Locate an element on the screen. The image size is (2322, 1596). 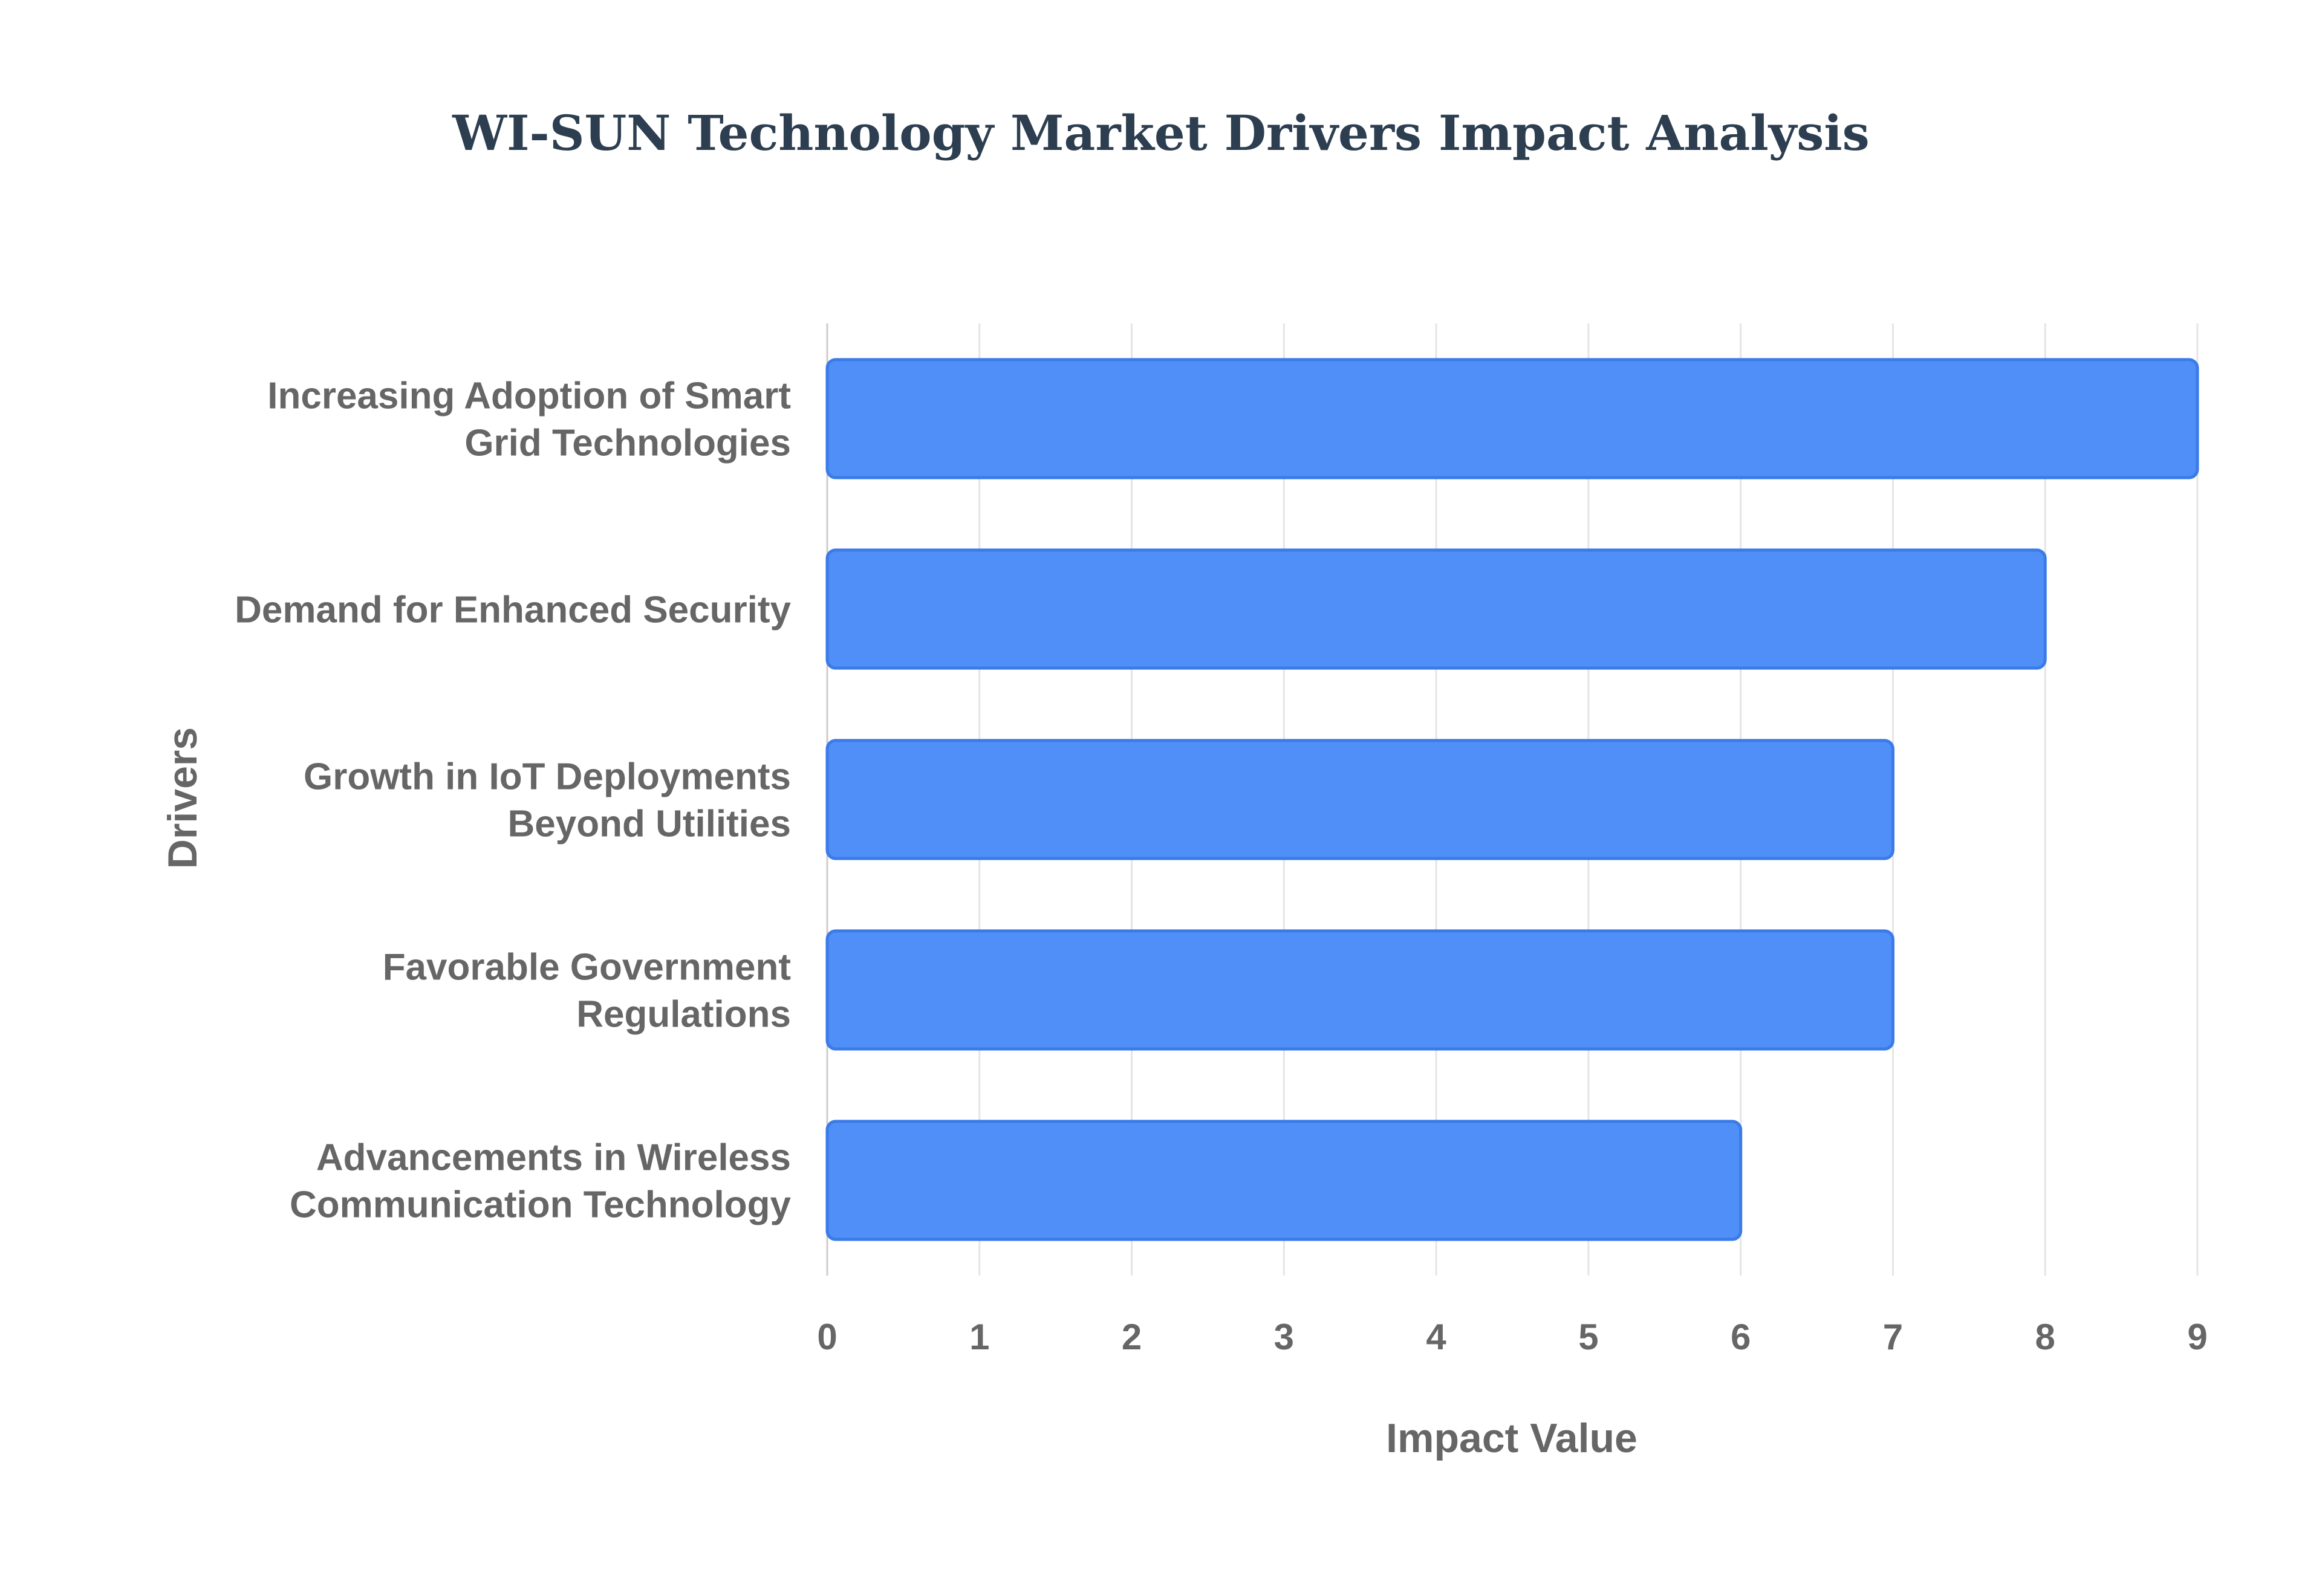
x-tick-label: 0 is located at coordinates (827, 1337).